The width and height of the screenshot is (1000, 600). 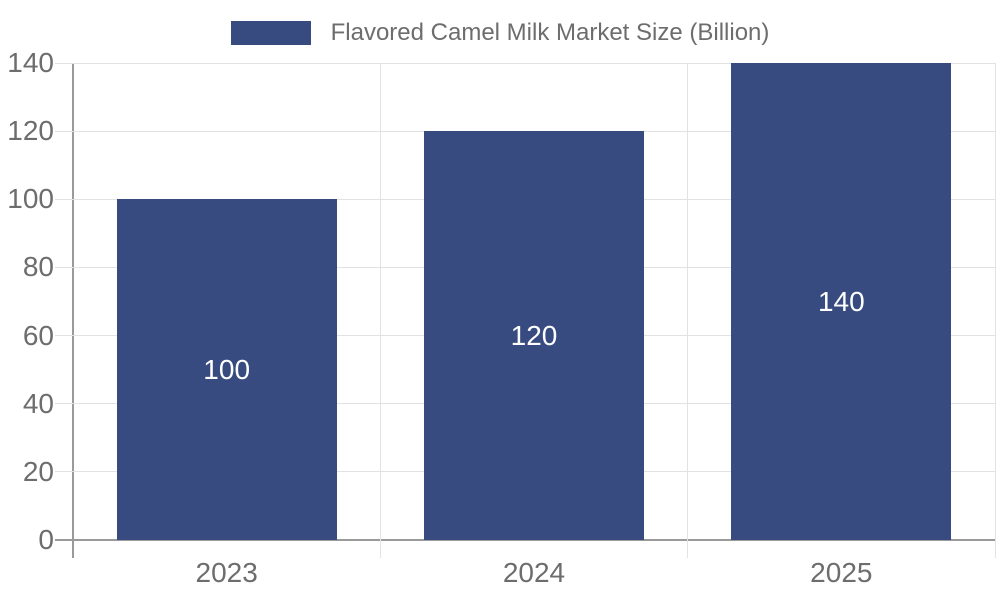 I want to click on x-tick-label-2023: 2023, so click(x=226, y=572).